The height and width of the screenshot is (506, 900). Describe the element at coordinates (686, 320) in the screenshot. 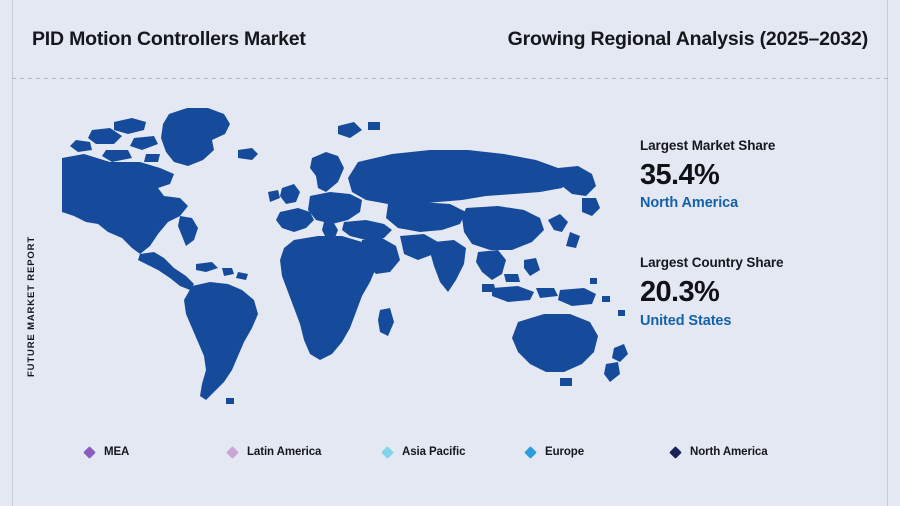

I see `stat-region-country-share: United States` at that location.